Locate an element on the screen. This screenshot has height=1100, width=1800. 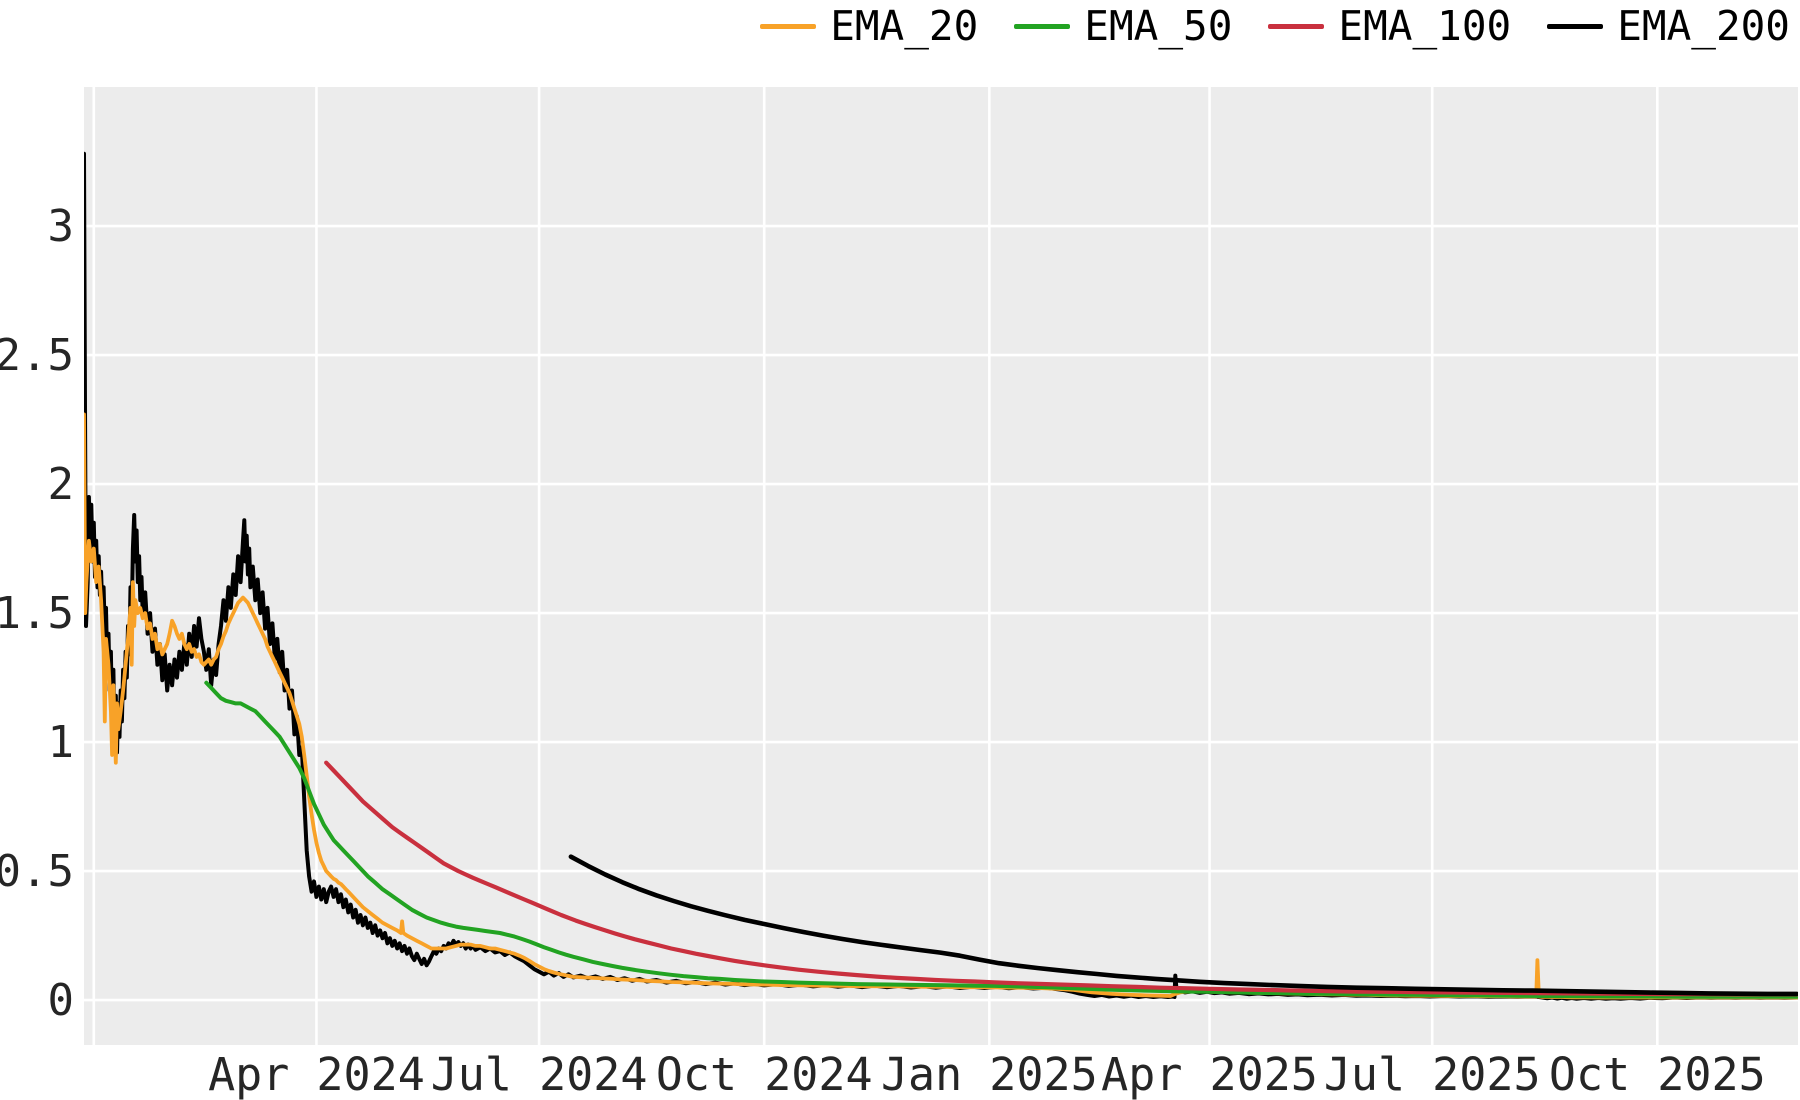
legend-item-ema-200: EMA_200 is located at coordinates (1668, 26).